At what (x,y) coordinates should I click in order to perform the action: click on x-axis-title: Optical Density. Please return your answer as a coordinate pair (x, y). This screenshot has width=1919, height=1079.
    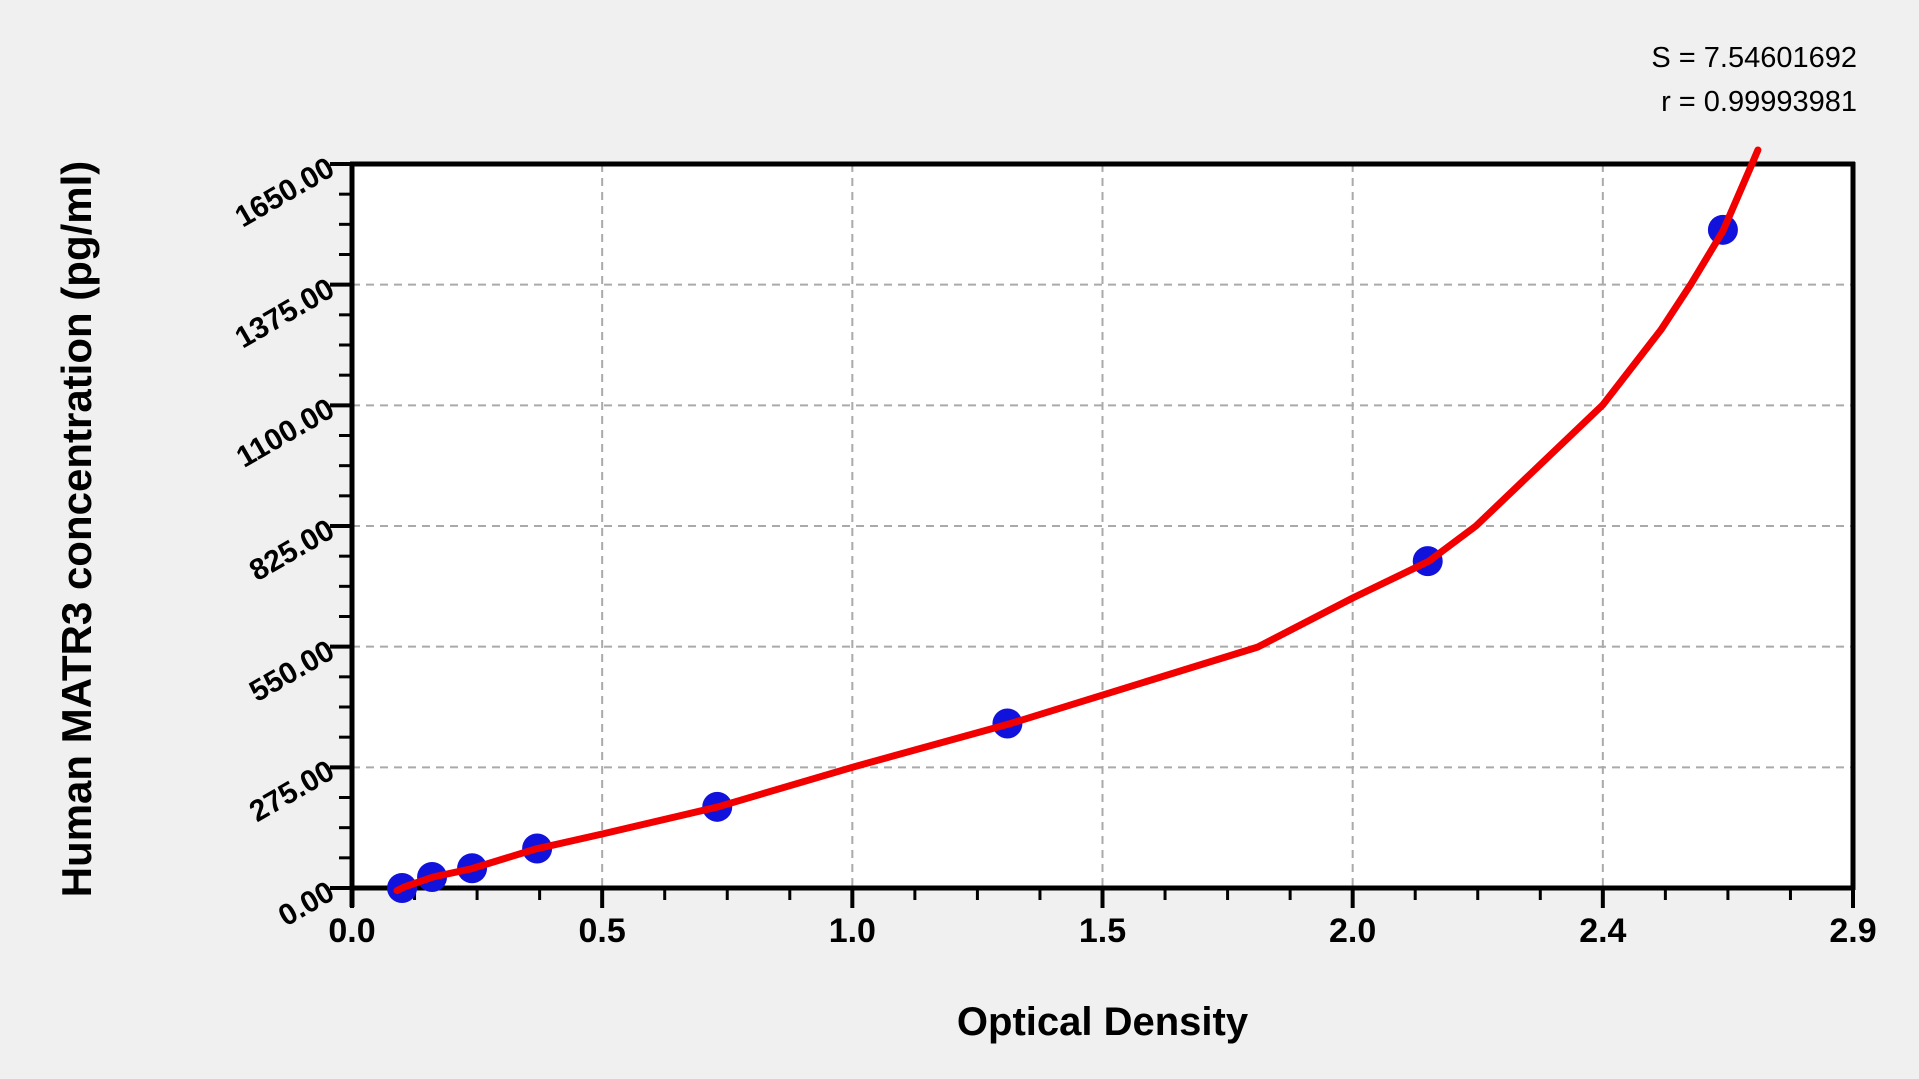
    Looking at the image, I should click on (1102, 1022).